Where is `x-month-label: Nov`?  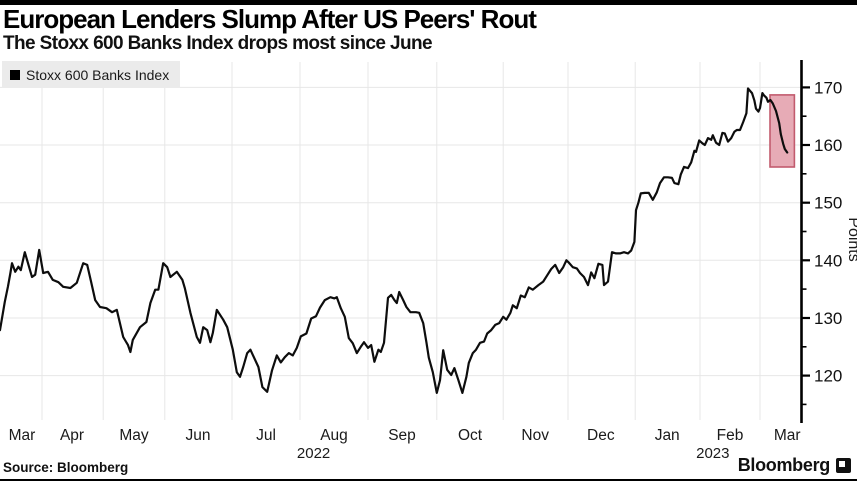
x-month-label: Nov is located at coordinates (535, 435).